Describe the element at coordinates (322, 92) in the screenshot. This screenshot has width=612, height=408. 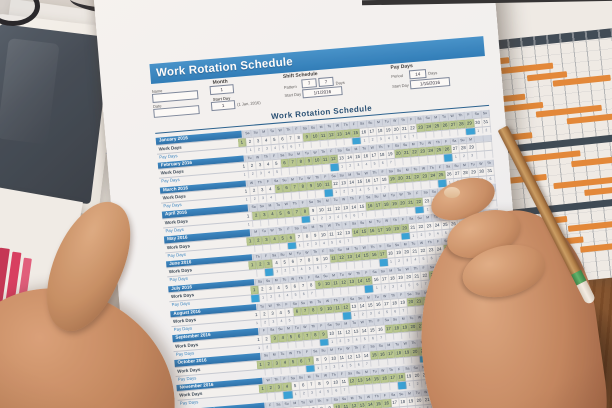
I see `shift-start-day-field: 1/1/2016` at that location.